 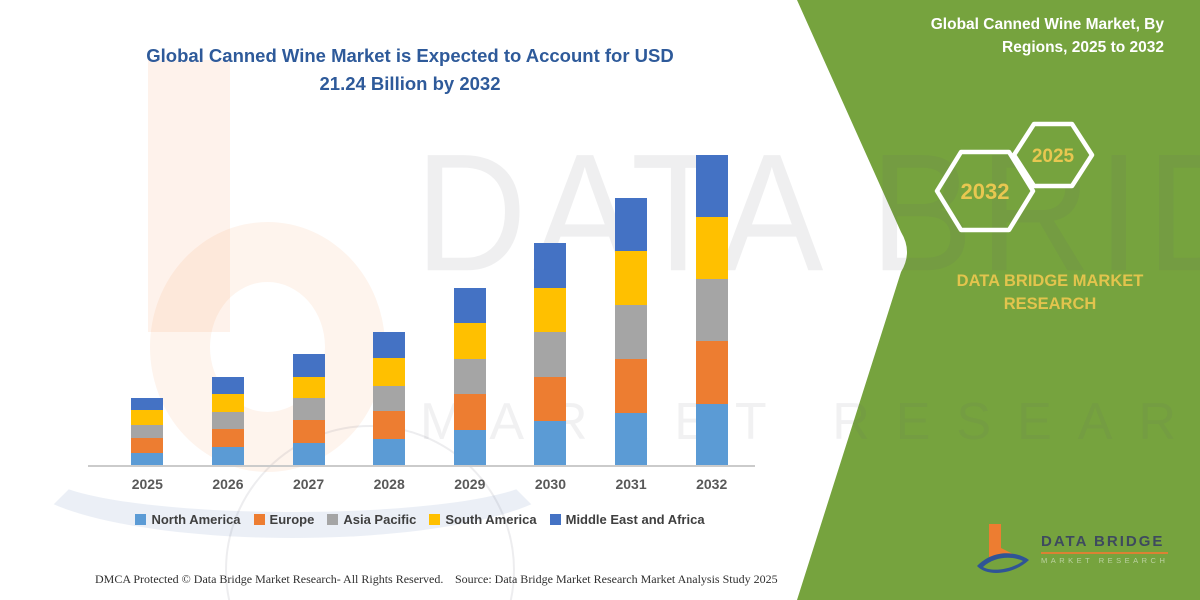 I want to click on x-axis-label-2027: 2027, so click(x=308, y=484).